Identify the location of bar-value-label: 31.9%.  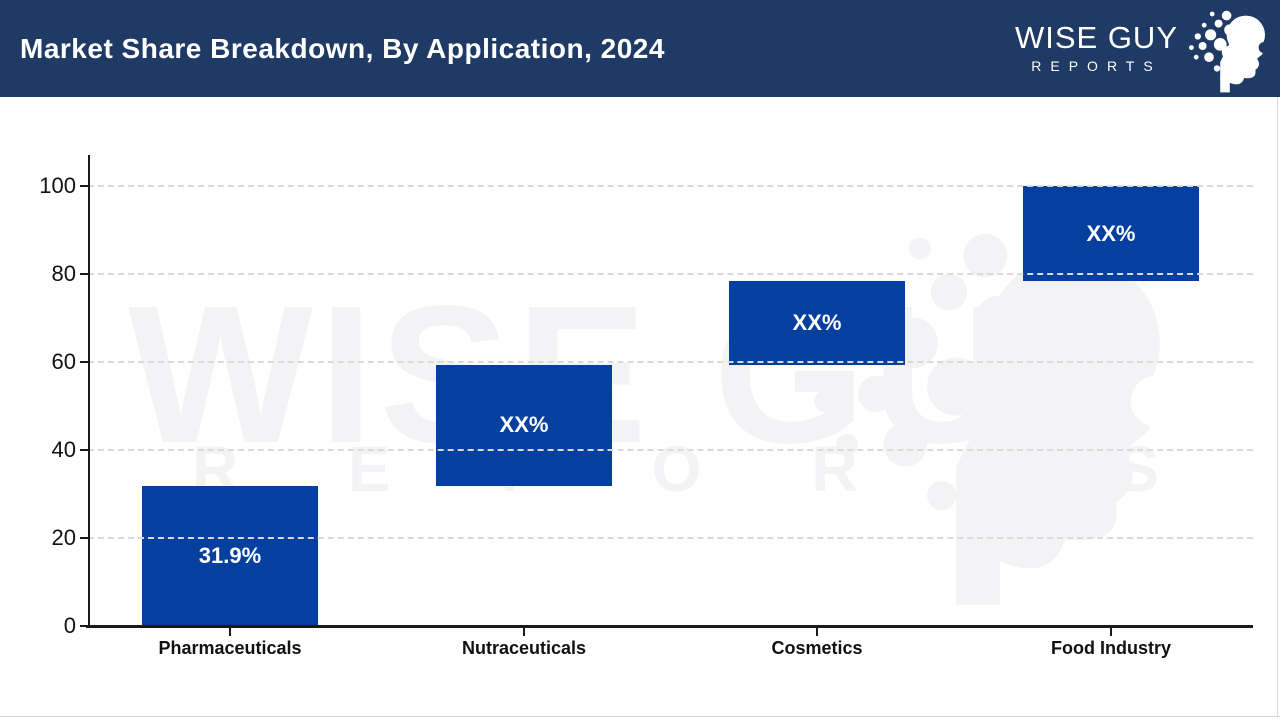
(230, 555).